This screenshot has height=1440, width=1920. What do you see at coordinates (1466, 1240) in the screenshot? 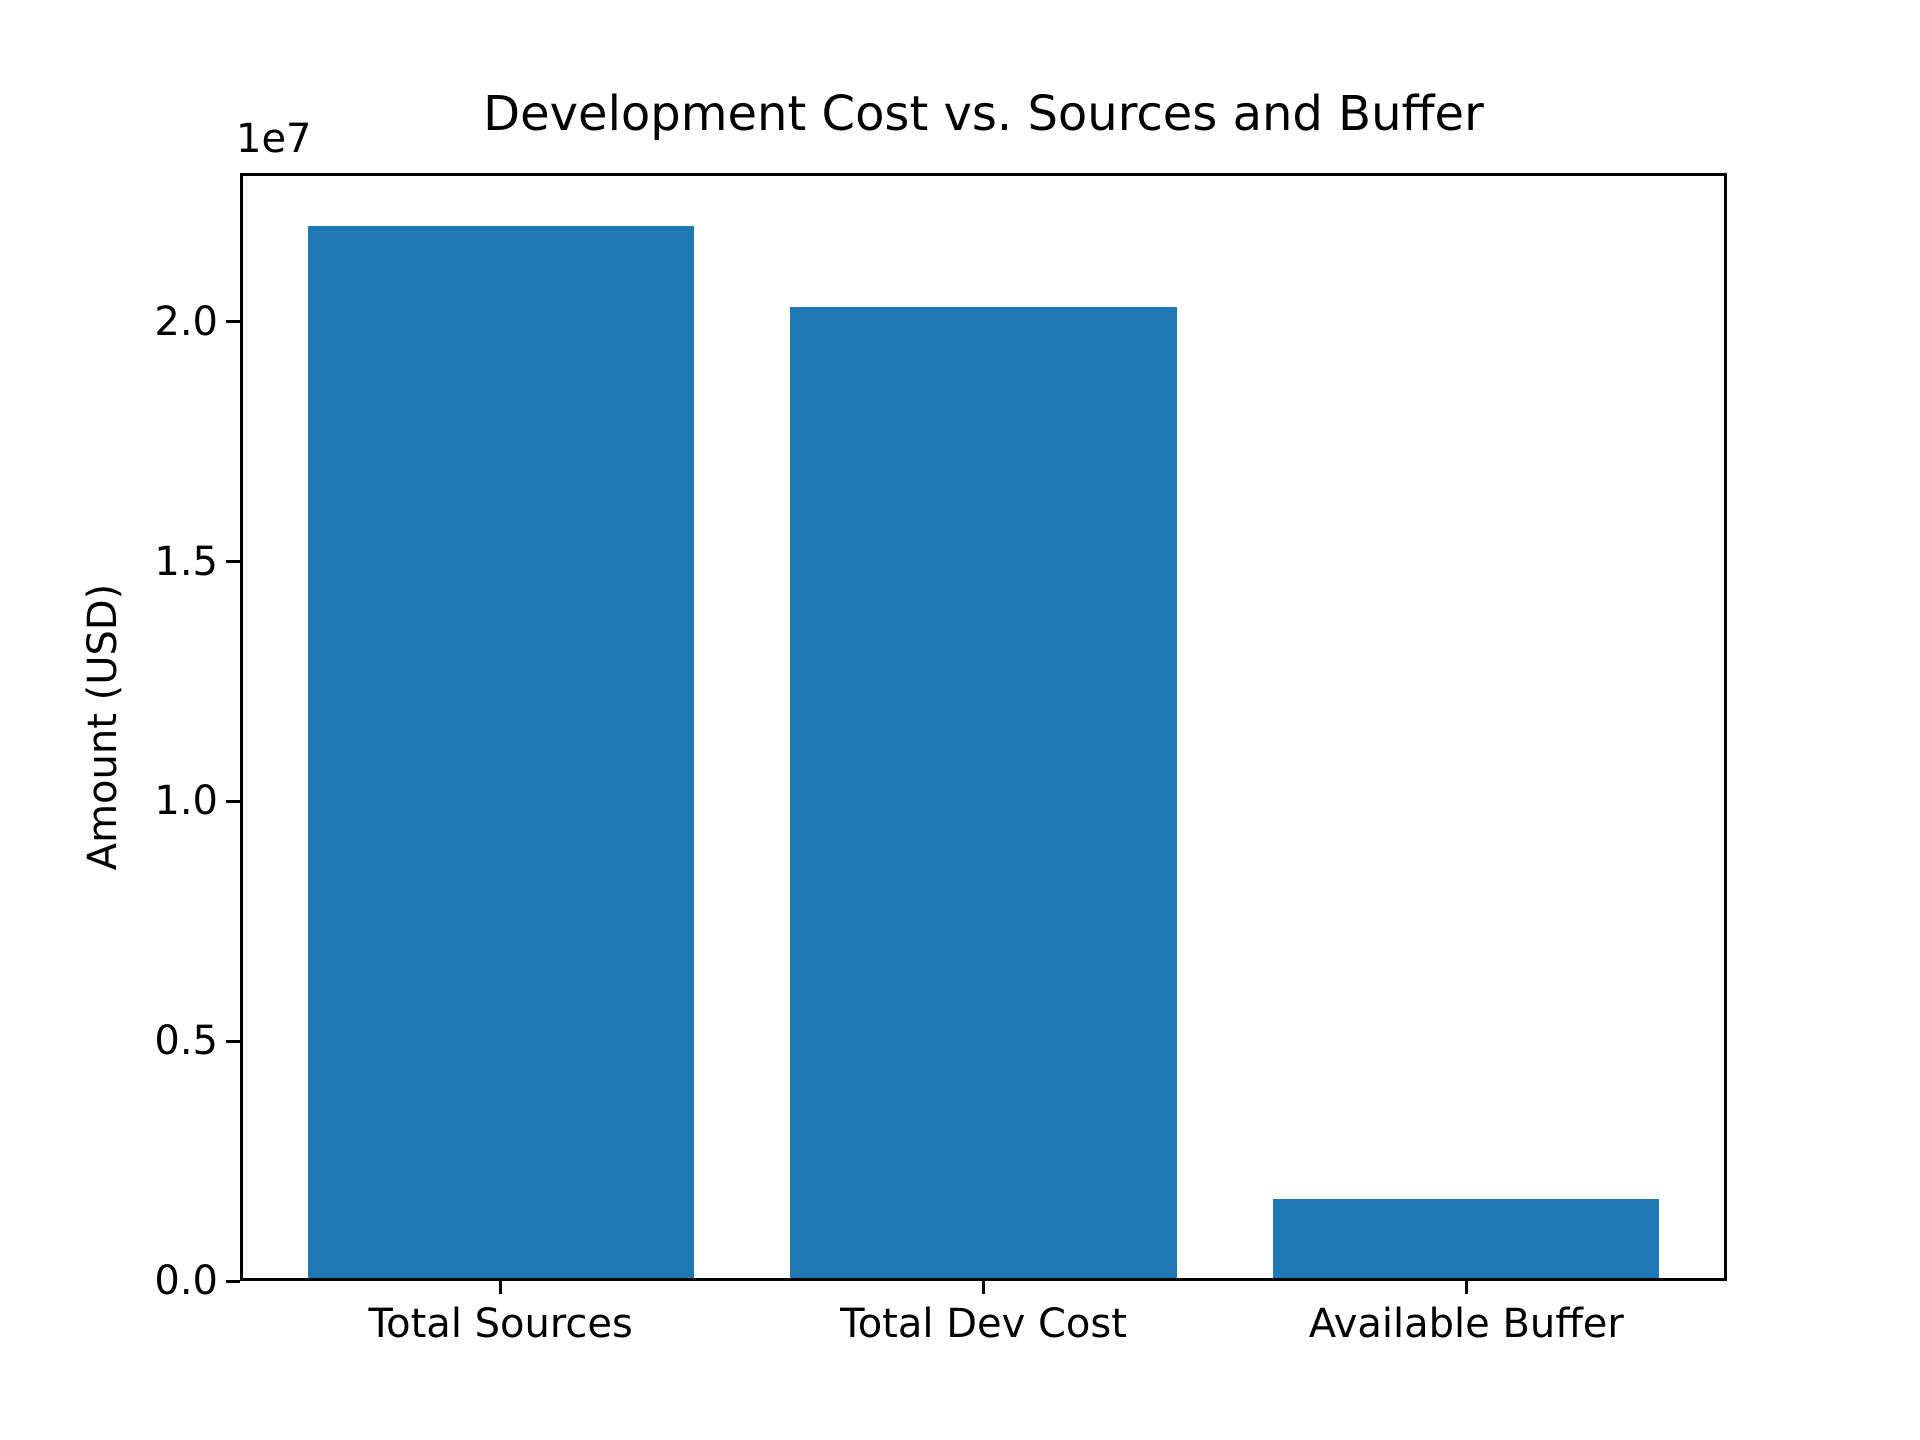
I see `bar-available-buffer` at bounding box center [1466, 1240].